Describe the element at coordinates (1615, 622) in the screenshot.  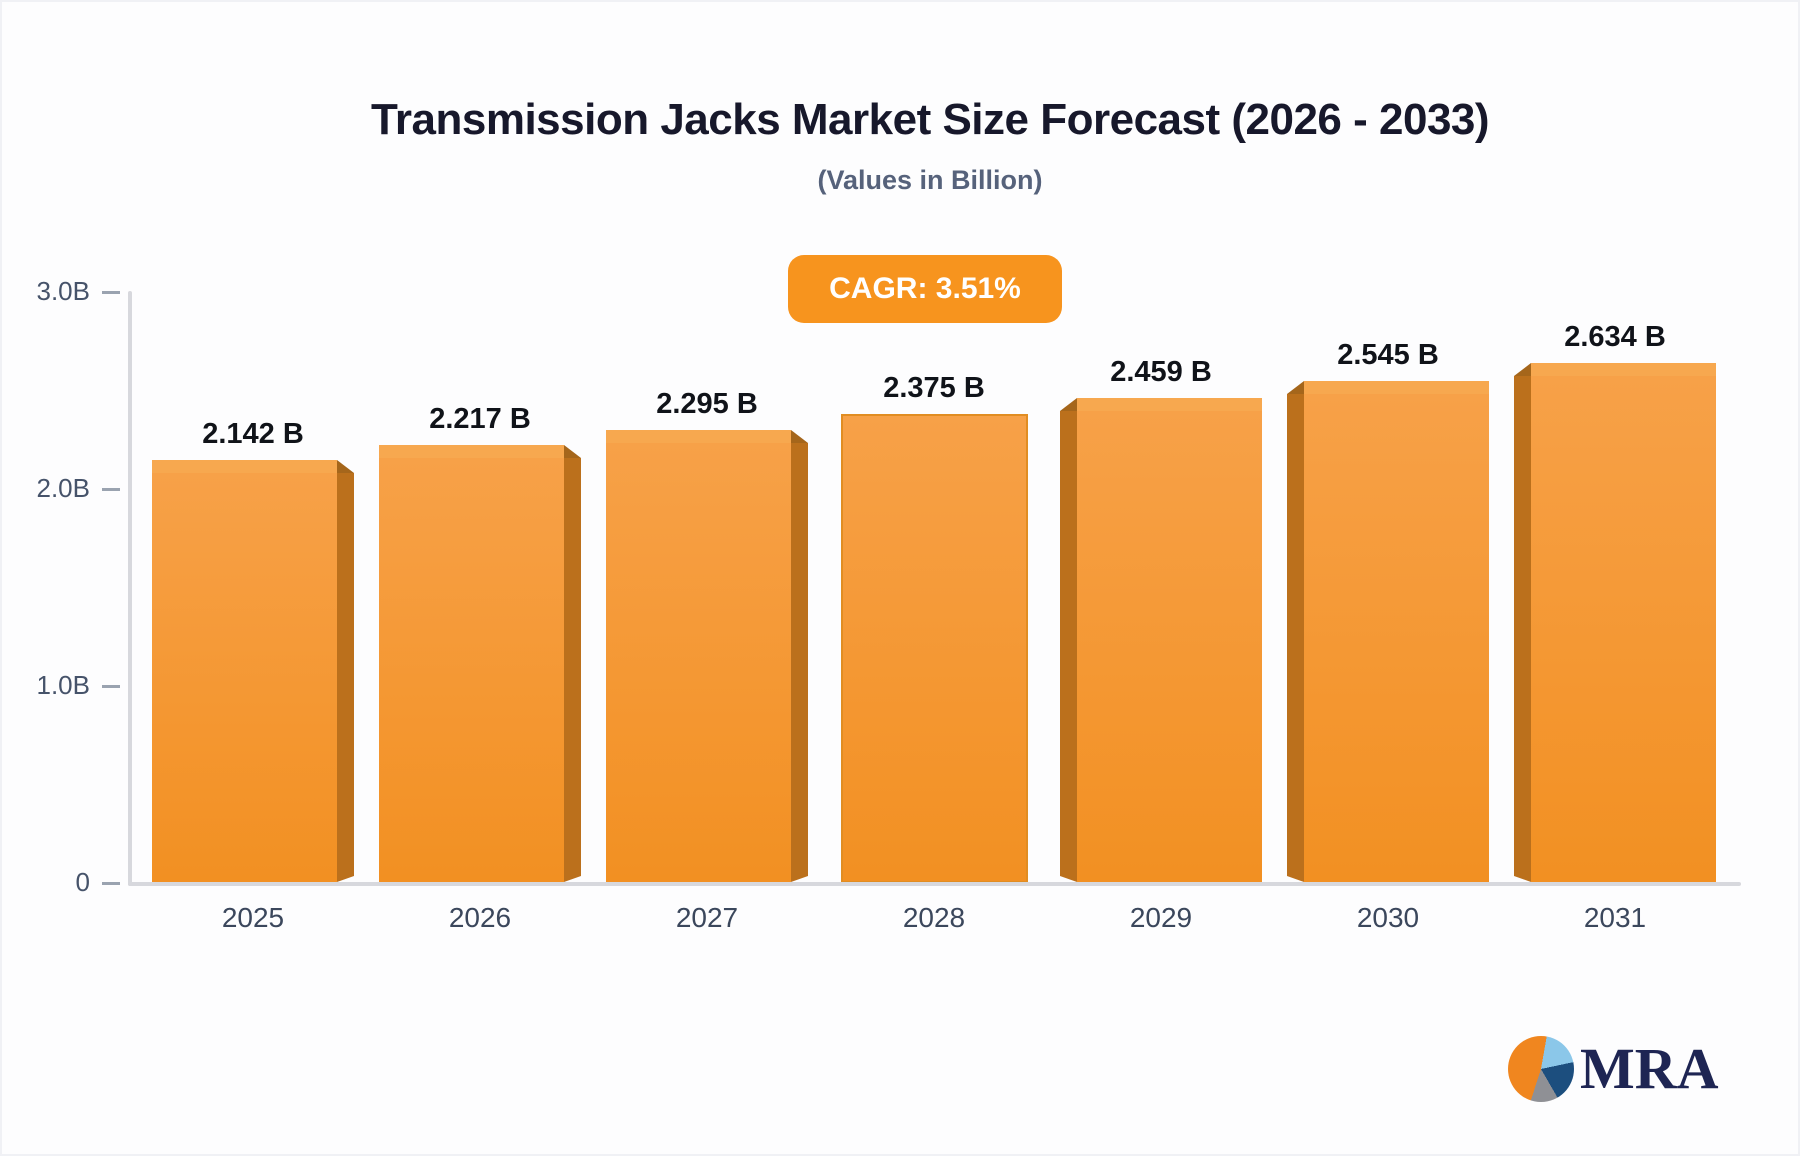
I see `bar-2031` at that location.